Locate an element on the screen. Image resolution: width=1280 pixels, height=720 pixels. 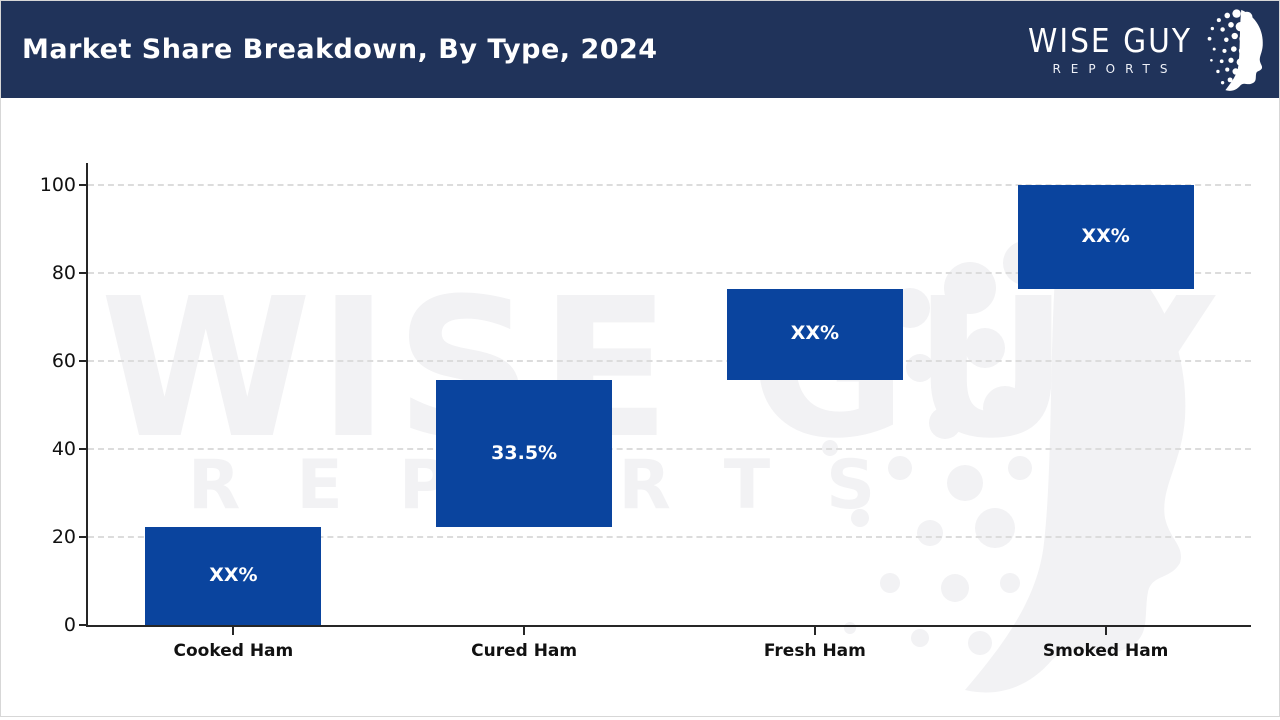
brand-subtitle: REPORTS is located at coordinates (1115, 68).